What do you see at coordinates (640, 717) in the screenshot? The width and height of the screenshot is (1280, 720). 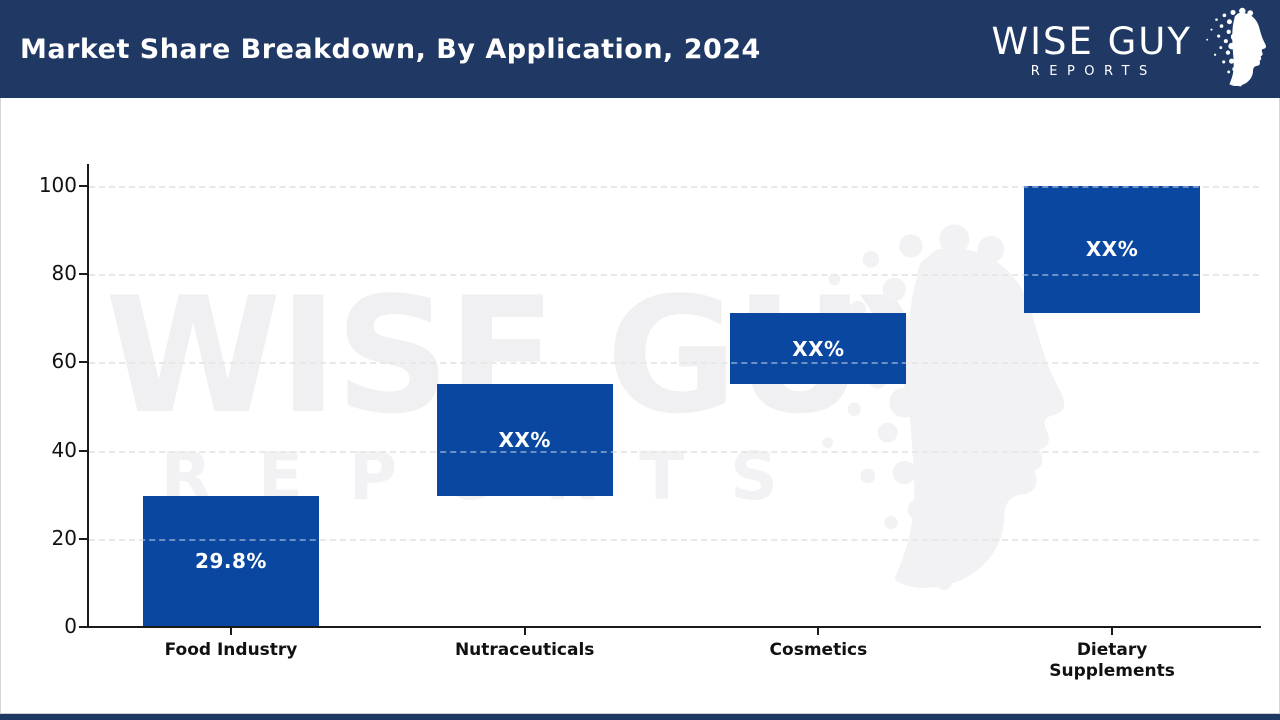 I see `footer-bar` at bounding box center [640, 717].